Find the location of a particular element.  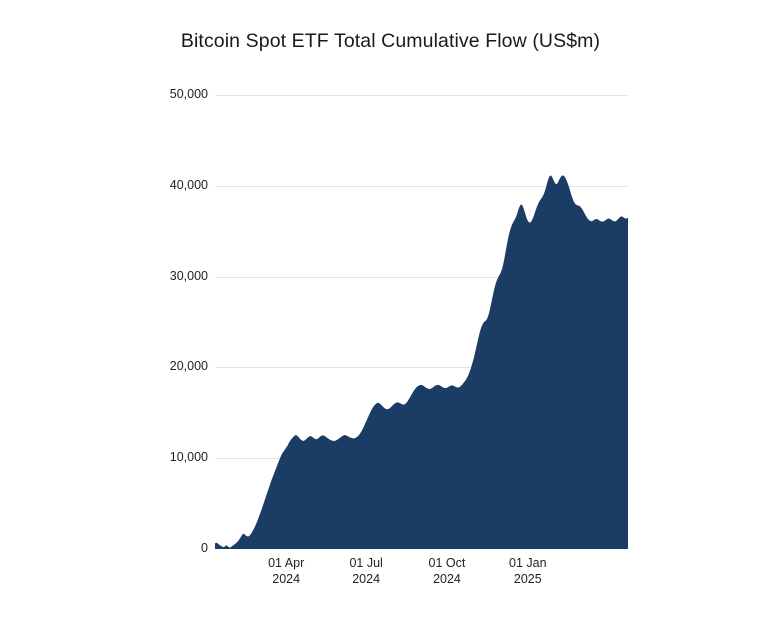

y-axis-tick-label: 40,000 is located at coordinates (188, 184).